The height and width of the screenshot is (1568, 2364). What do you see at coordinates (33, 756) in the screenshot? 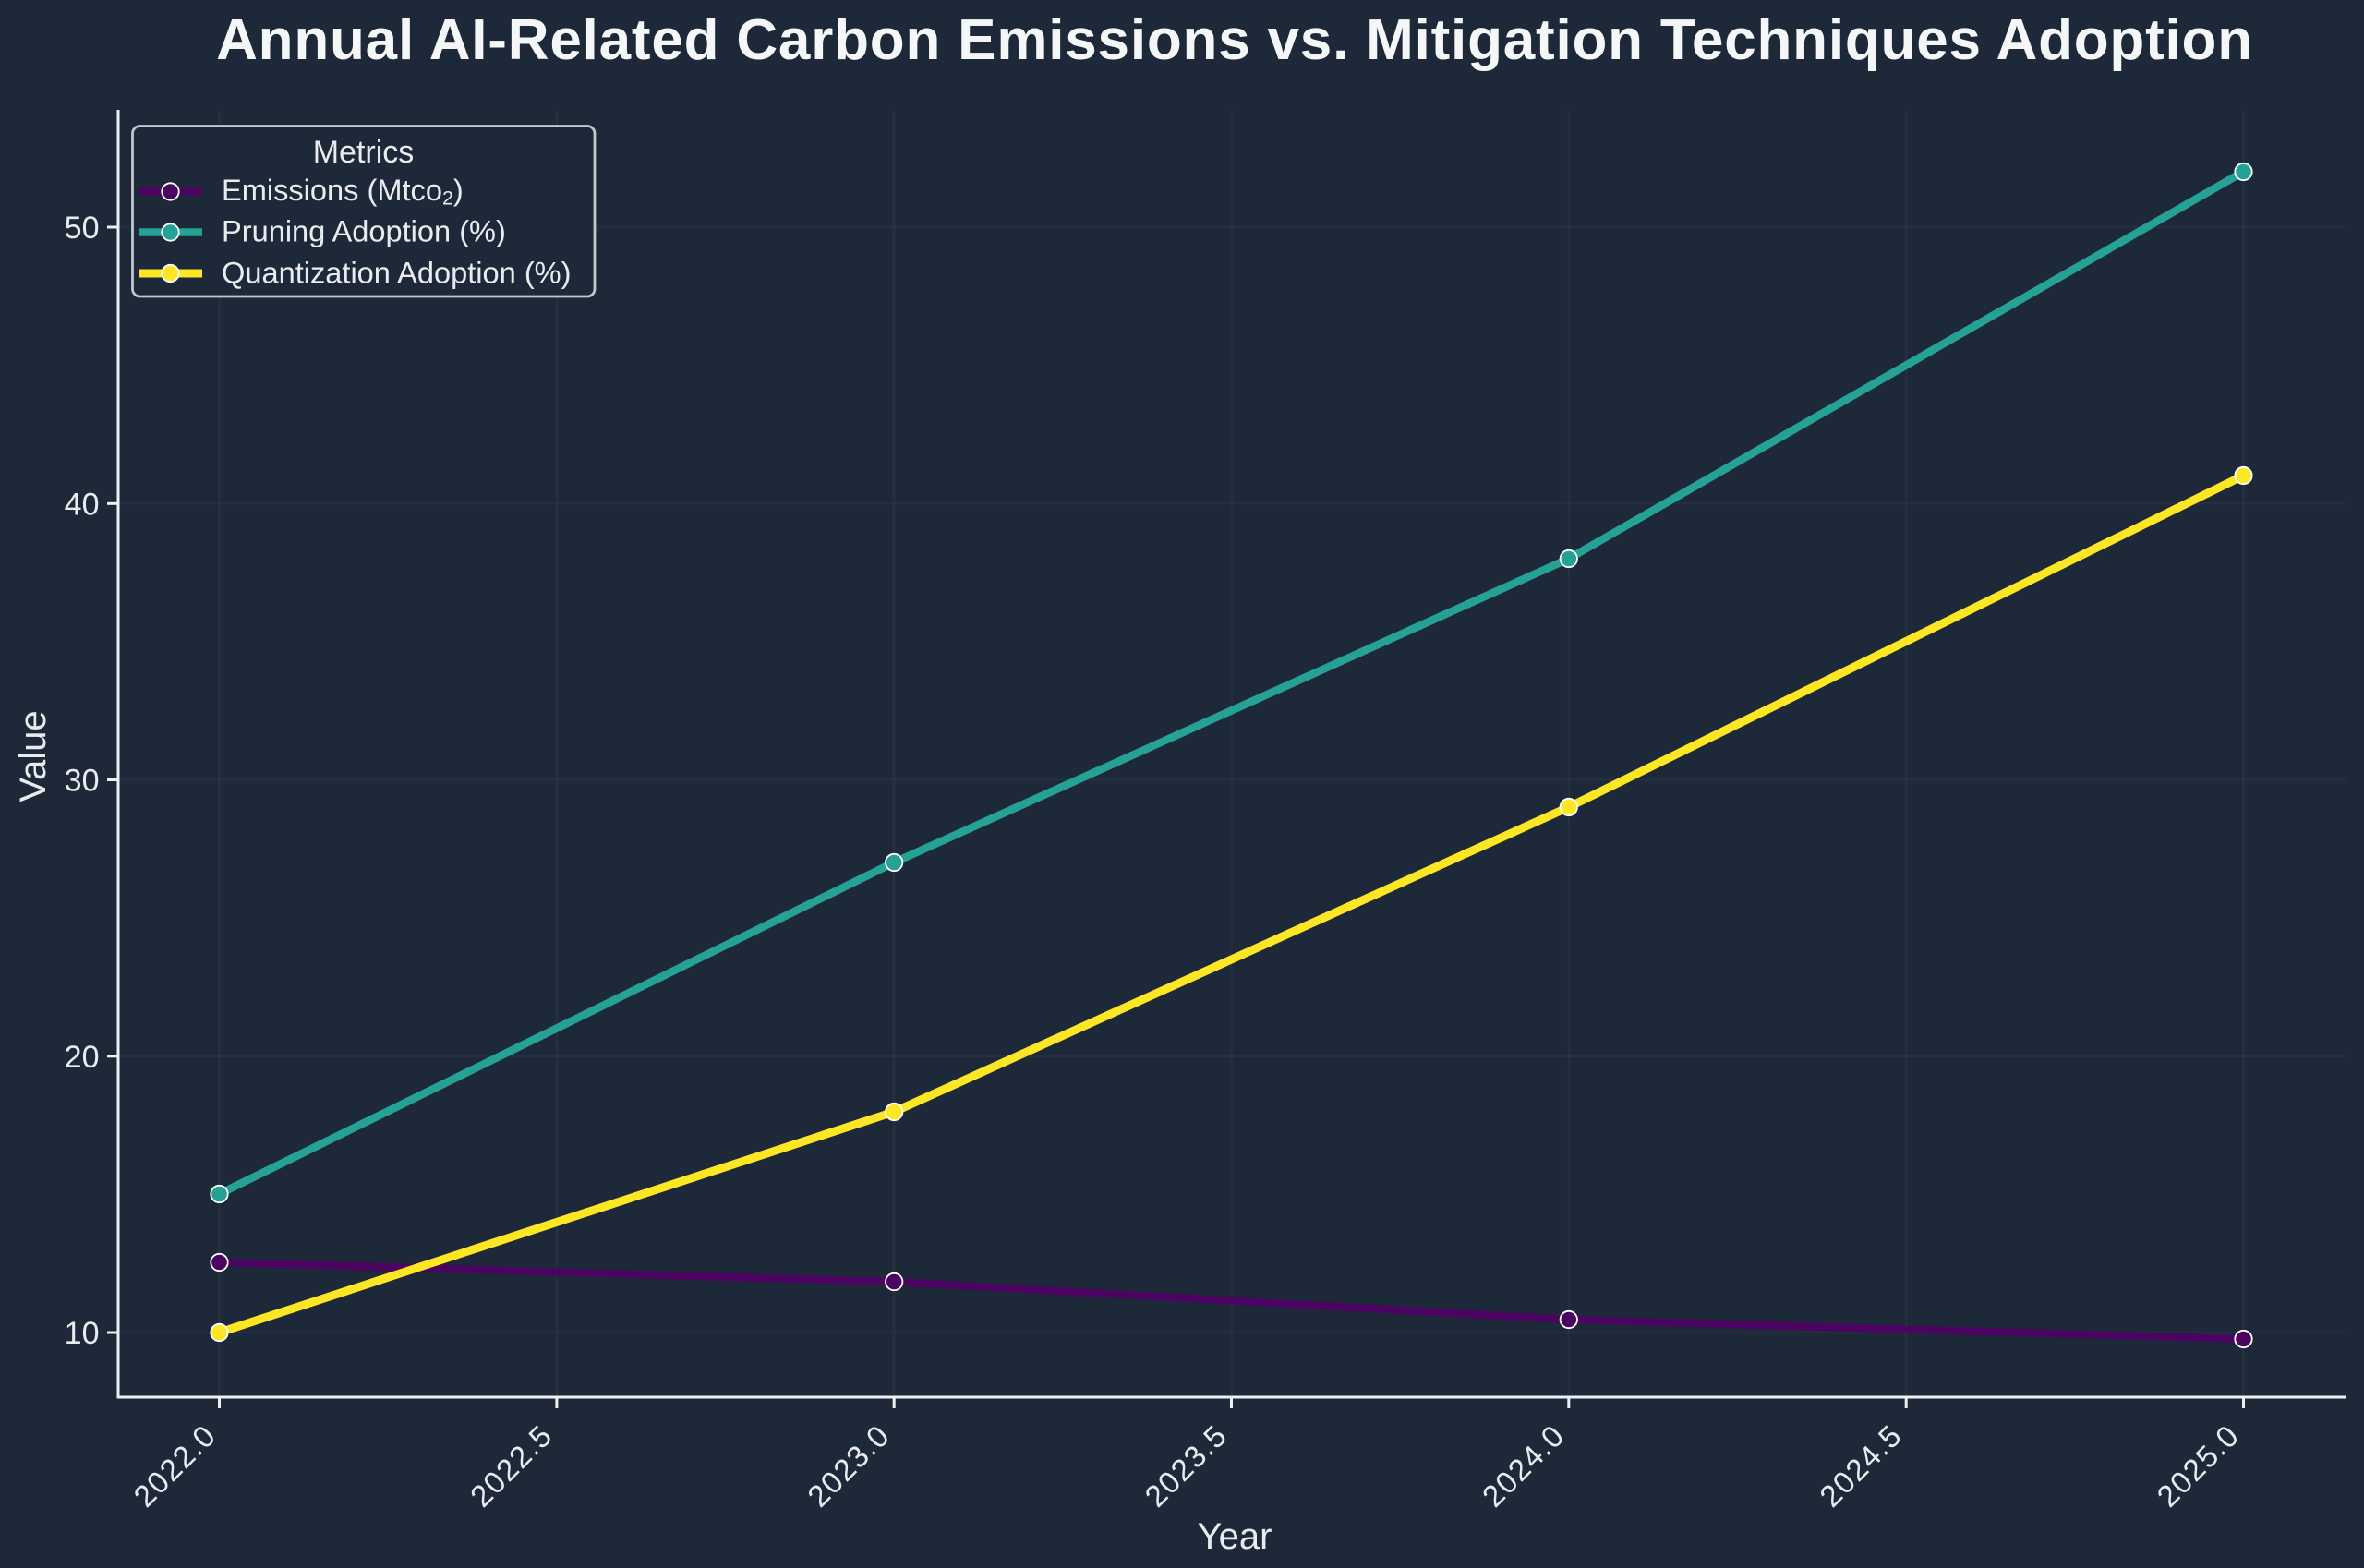
I see `svg-text: Value` at bounding box center [33, 756].